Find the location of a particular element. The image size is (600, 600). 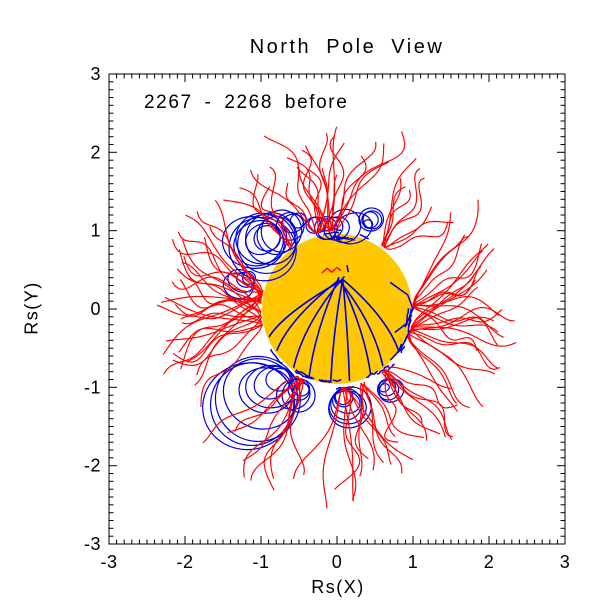

closed-field-loops-group is located at coordinates (307, 329).